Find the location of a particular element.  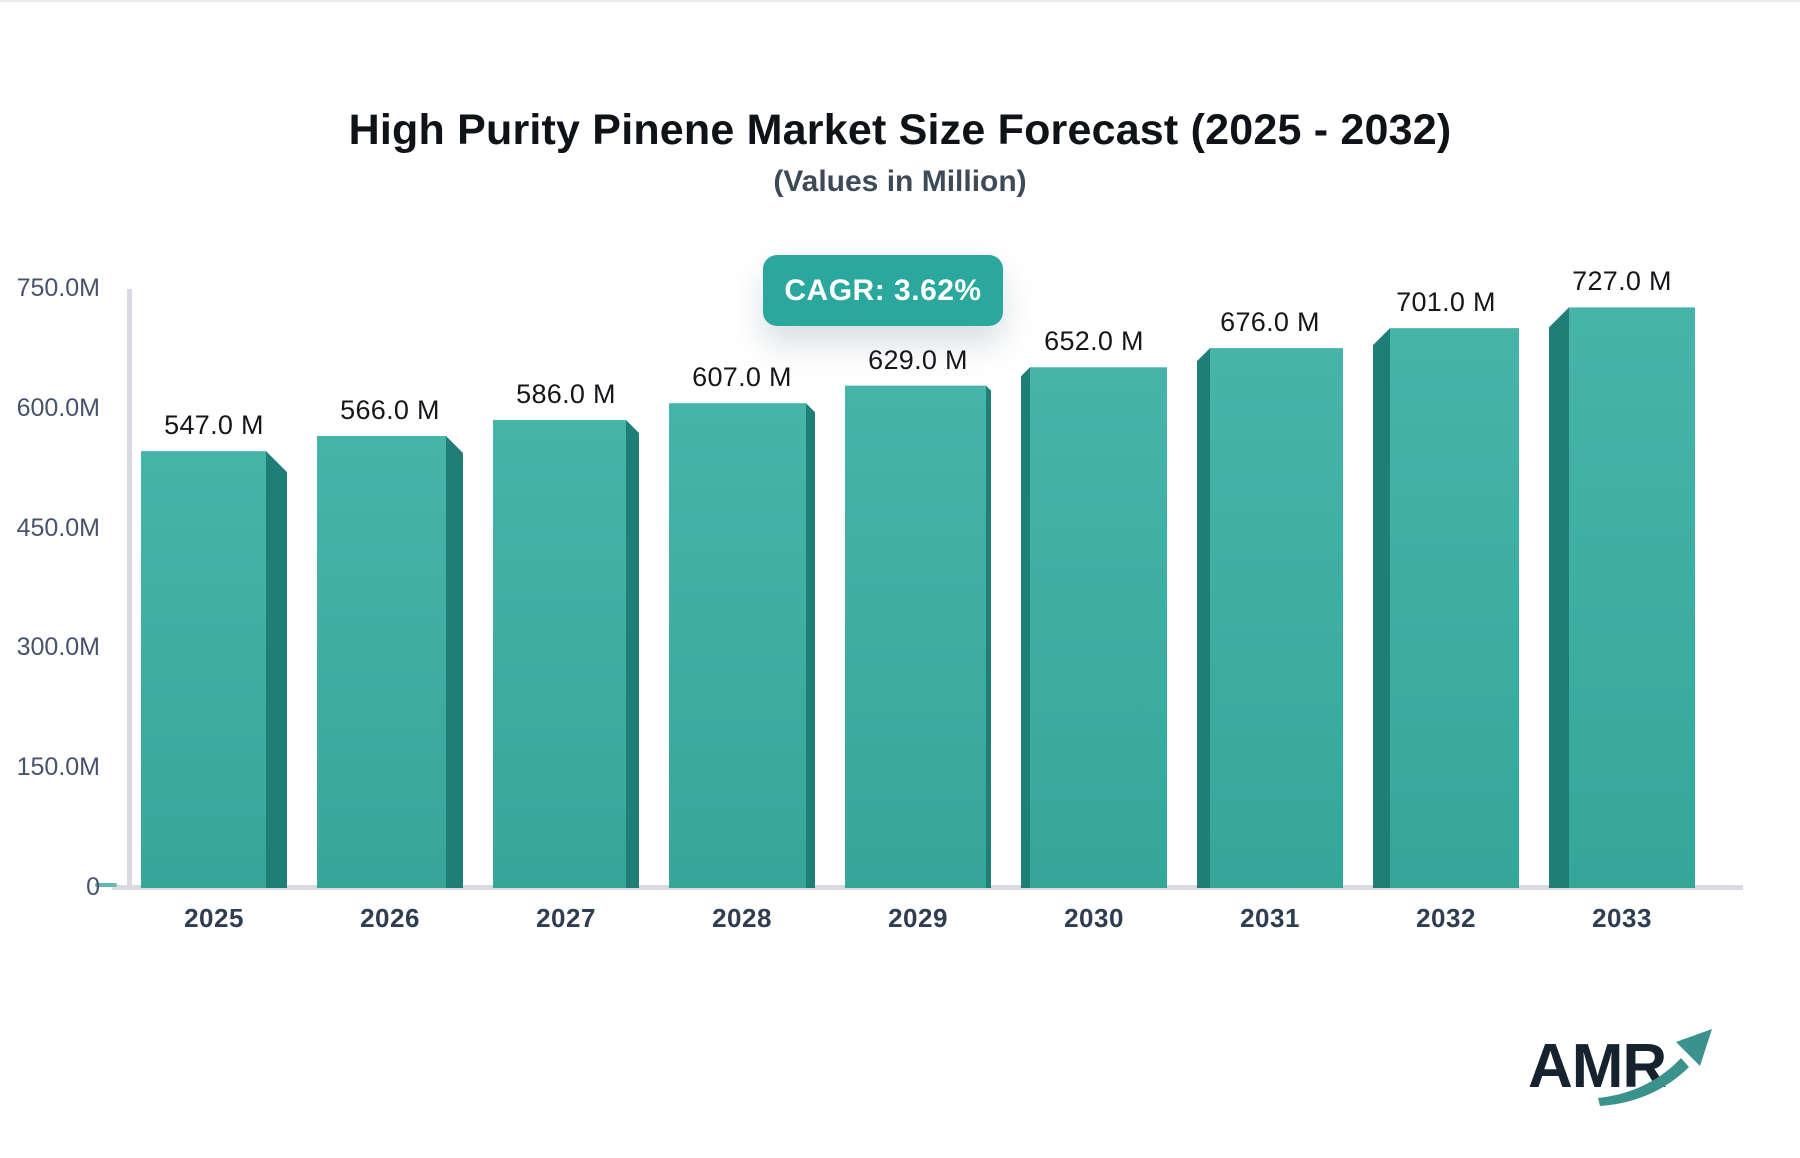

x-axis-tick-label: 2030 is located at coordinates (1094, 918).